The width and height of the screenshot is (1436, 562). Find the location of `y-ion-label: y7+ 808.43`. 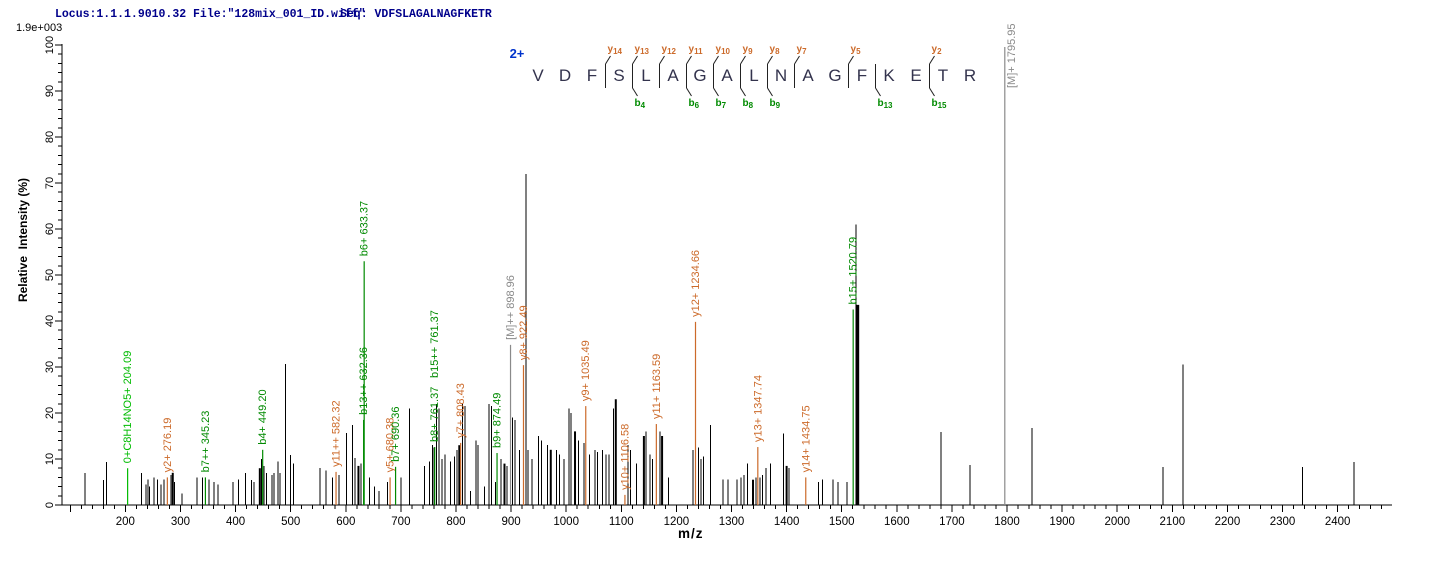

y-ion-label: y7+ 808.43 is located at coordinates (461, 410).